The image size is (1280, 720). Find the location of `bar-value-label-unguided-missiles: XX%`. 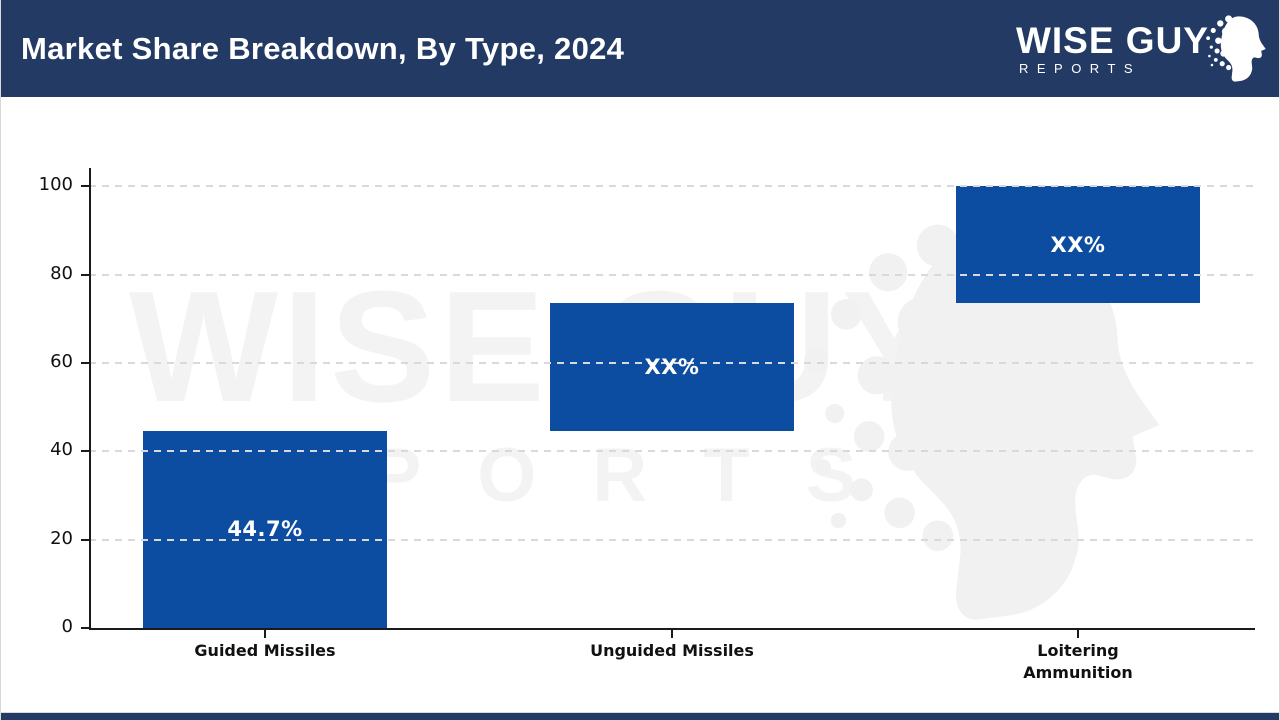

bar-value-label-unguided-missiles: XX% is located at coordinates (672, 366).